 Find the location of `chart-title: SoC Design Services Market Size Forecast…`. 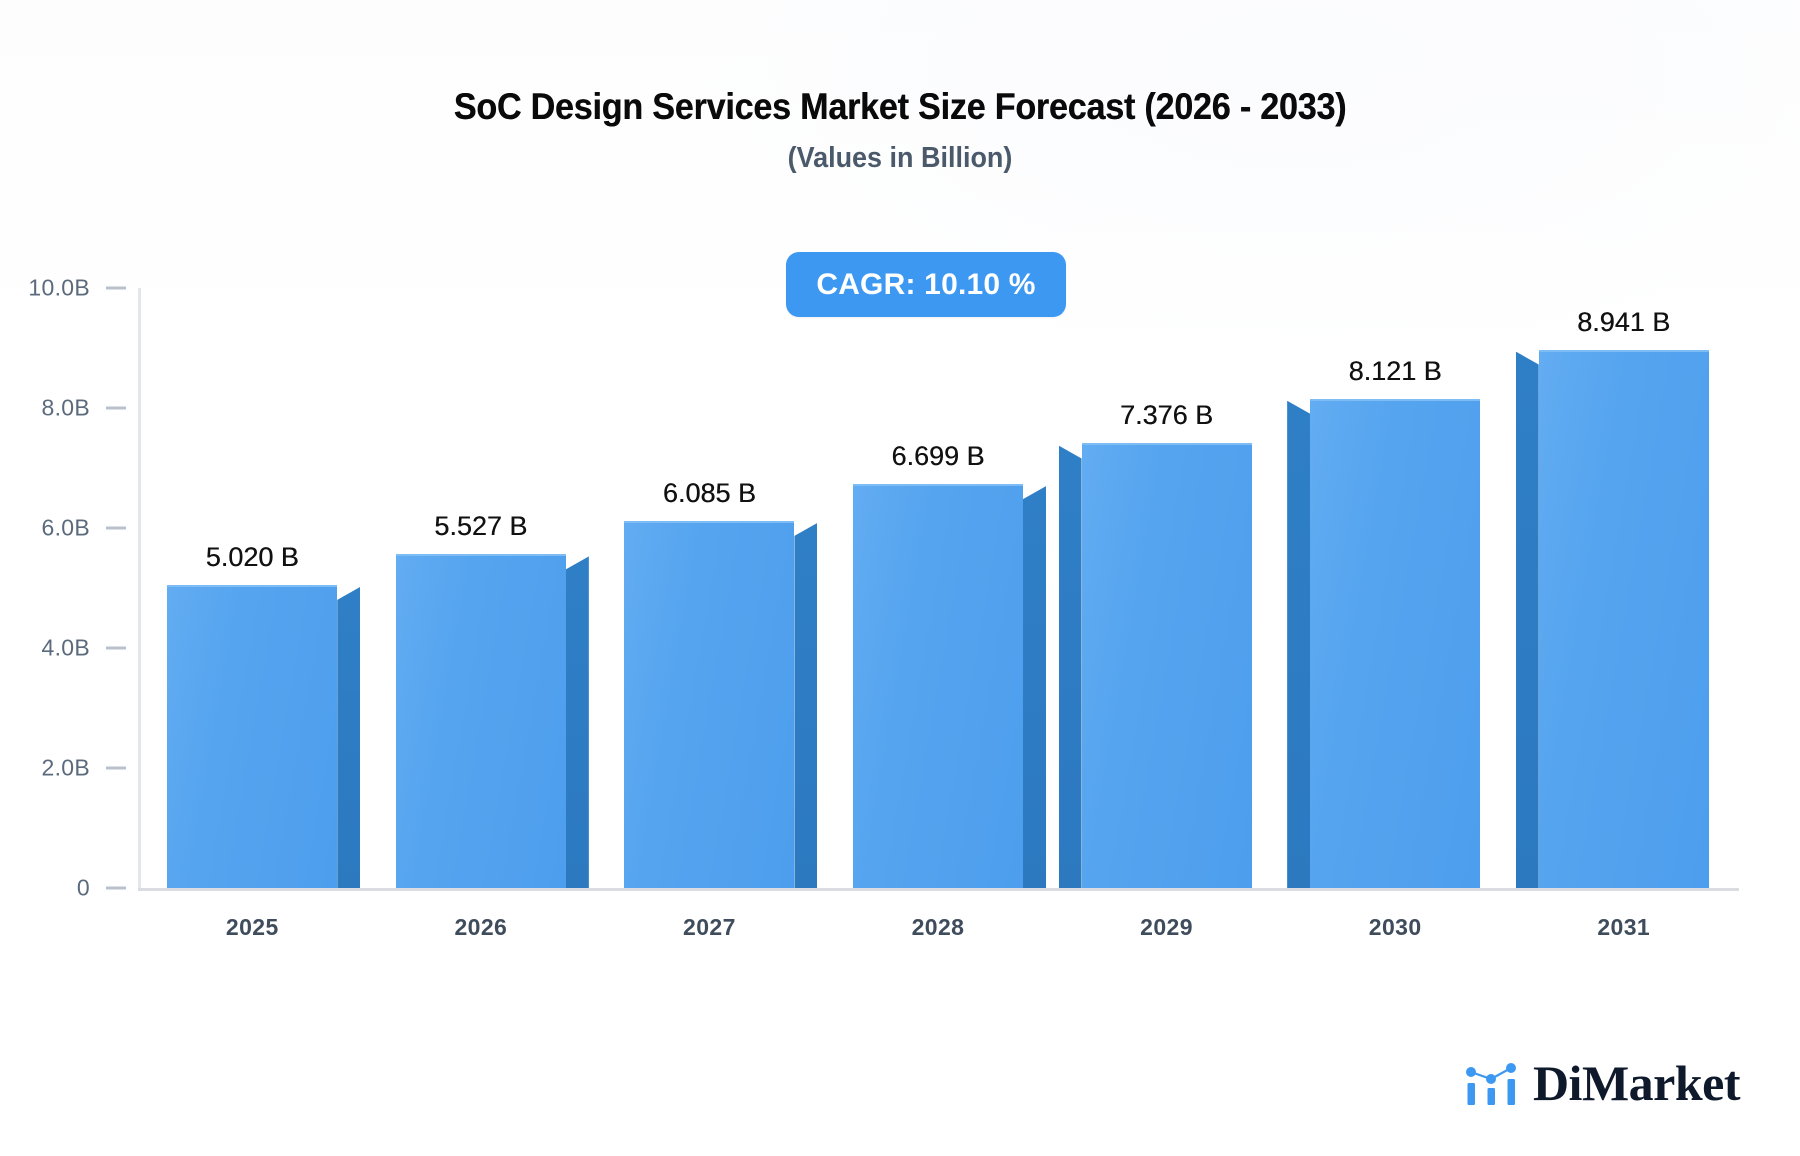

chart-title: SoC Design Services Market Size Forecast… is located at coordinates (900, 106).